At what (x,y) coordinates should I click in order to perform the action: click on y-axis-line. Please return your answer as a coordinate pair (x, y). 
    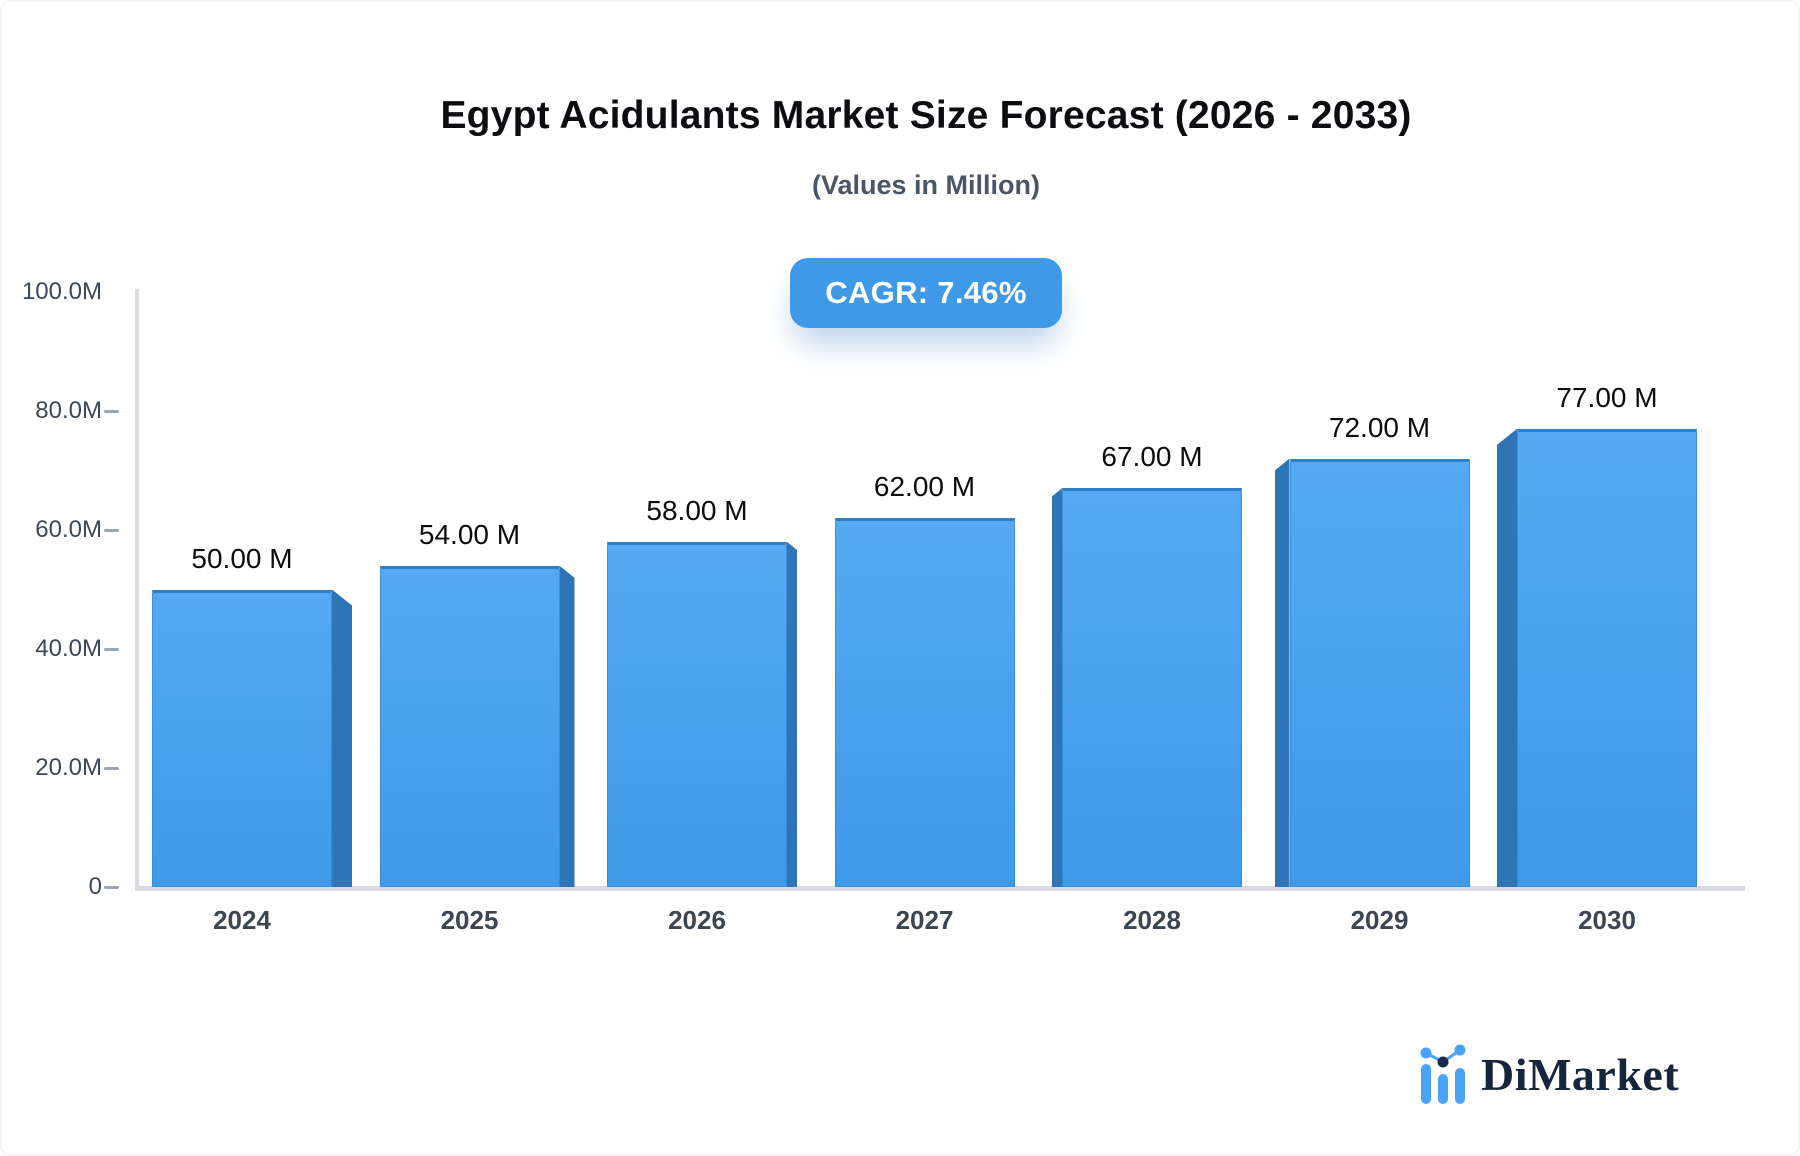
    Looking at the image, I should click on (137, 590).